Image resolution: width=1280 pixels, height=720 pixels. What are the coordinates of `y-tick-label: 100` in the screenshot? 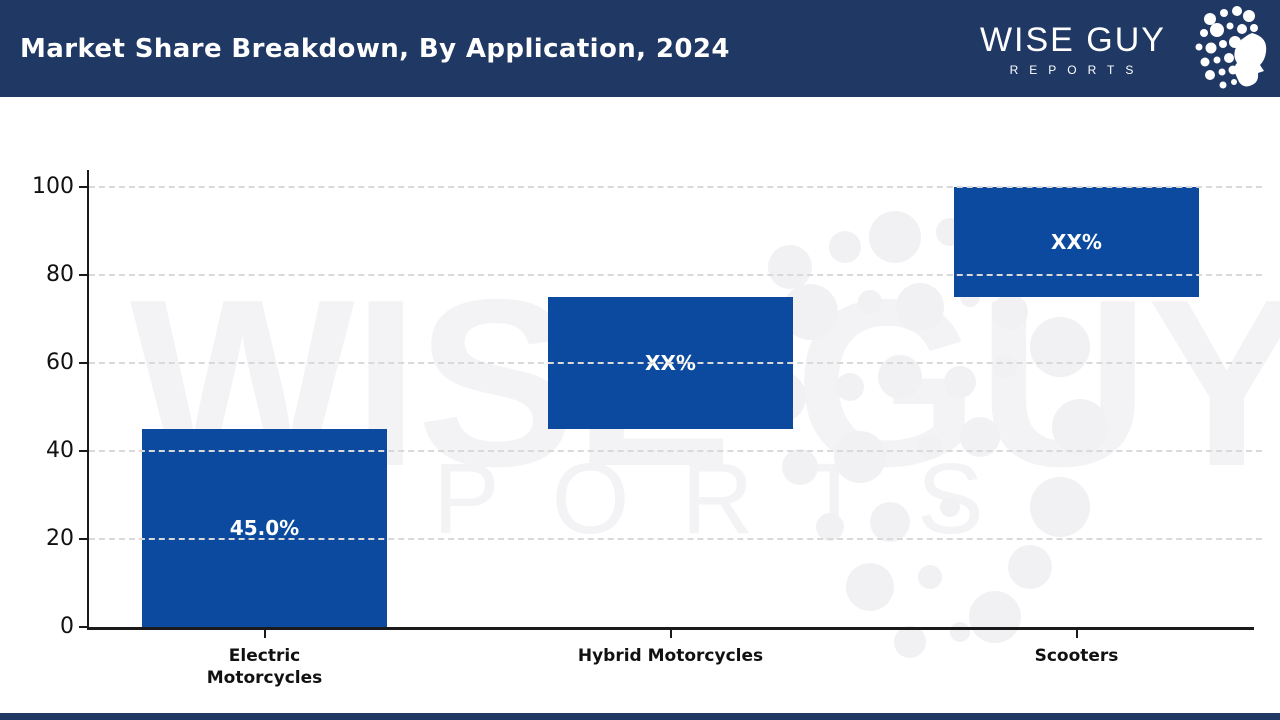 It's located at (53, 186).